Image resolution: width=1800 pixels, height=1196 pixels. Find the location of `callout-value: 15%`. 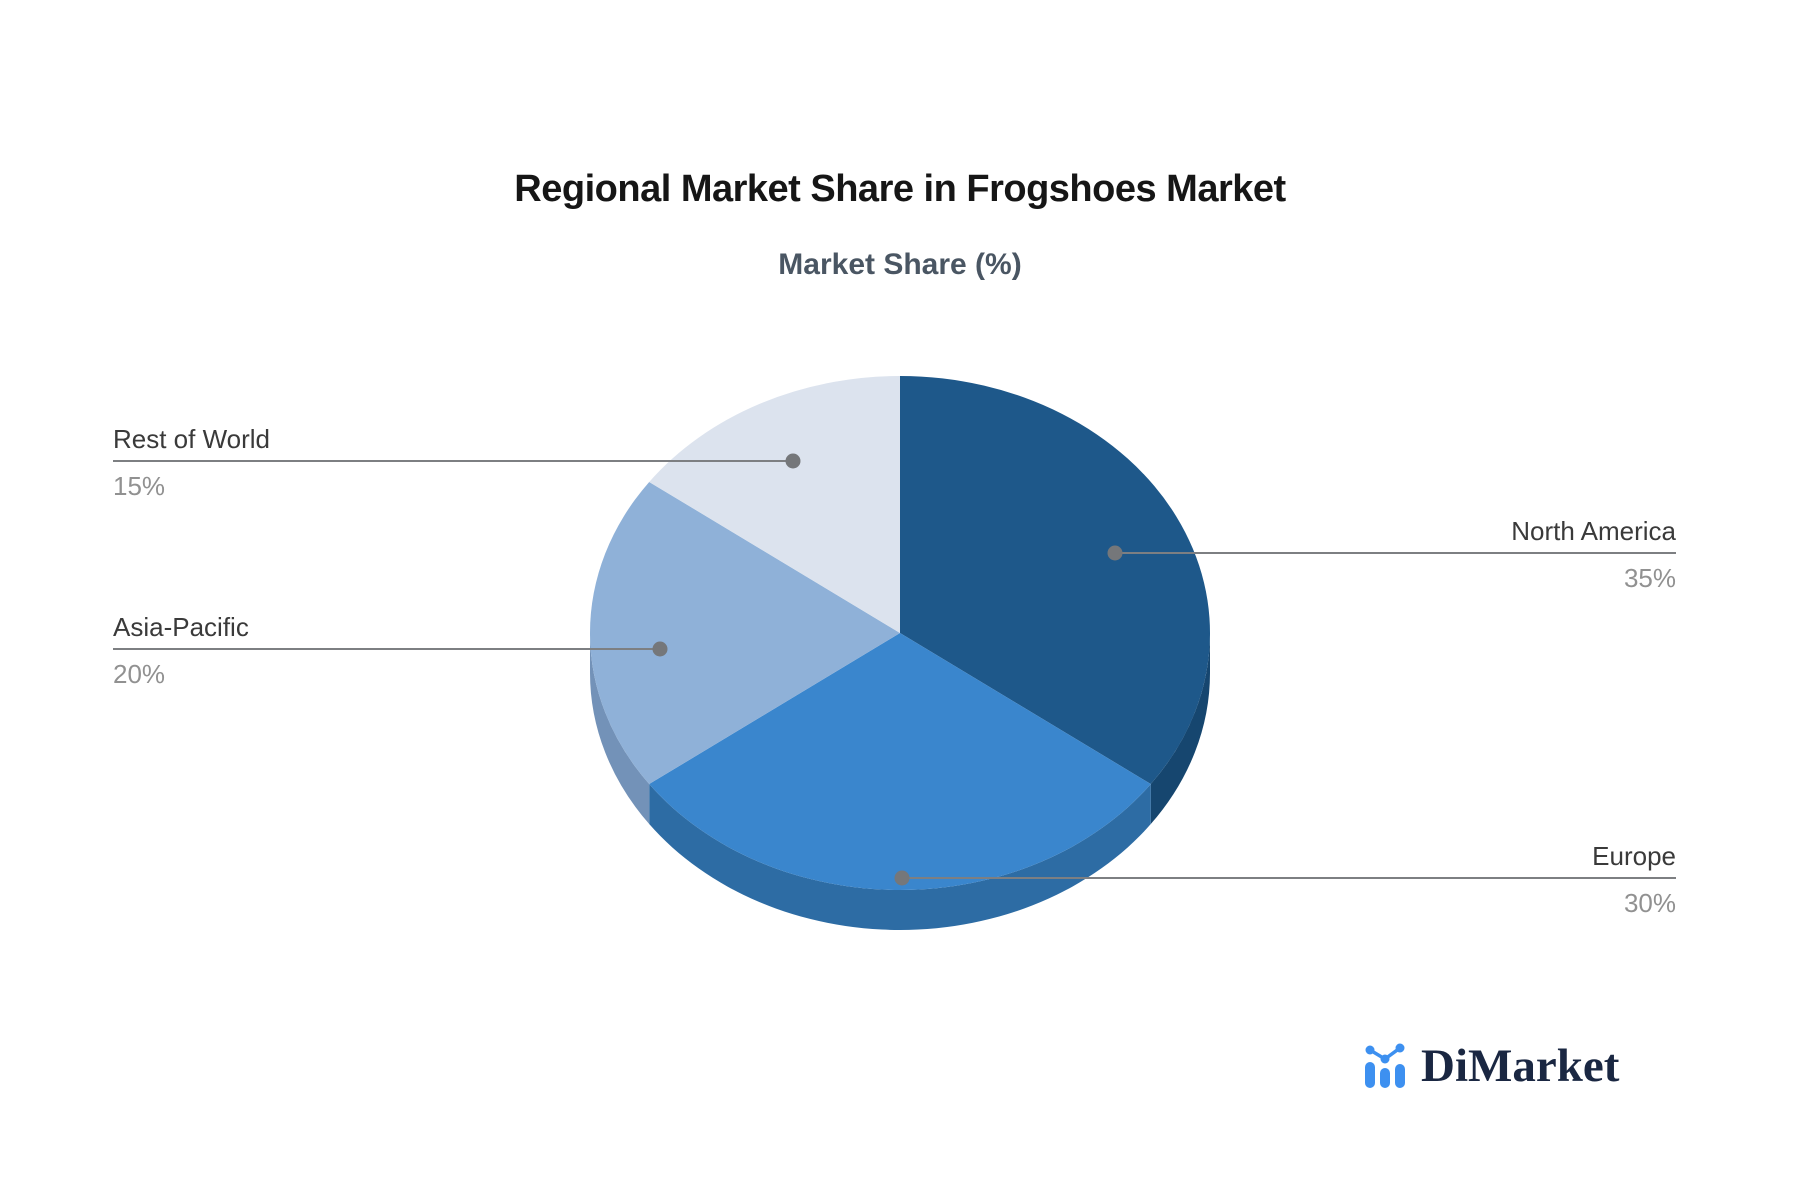

callout-value: 15% is located at coordinates (139, 486).